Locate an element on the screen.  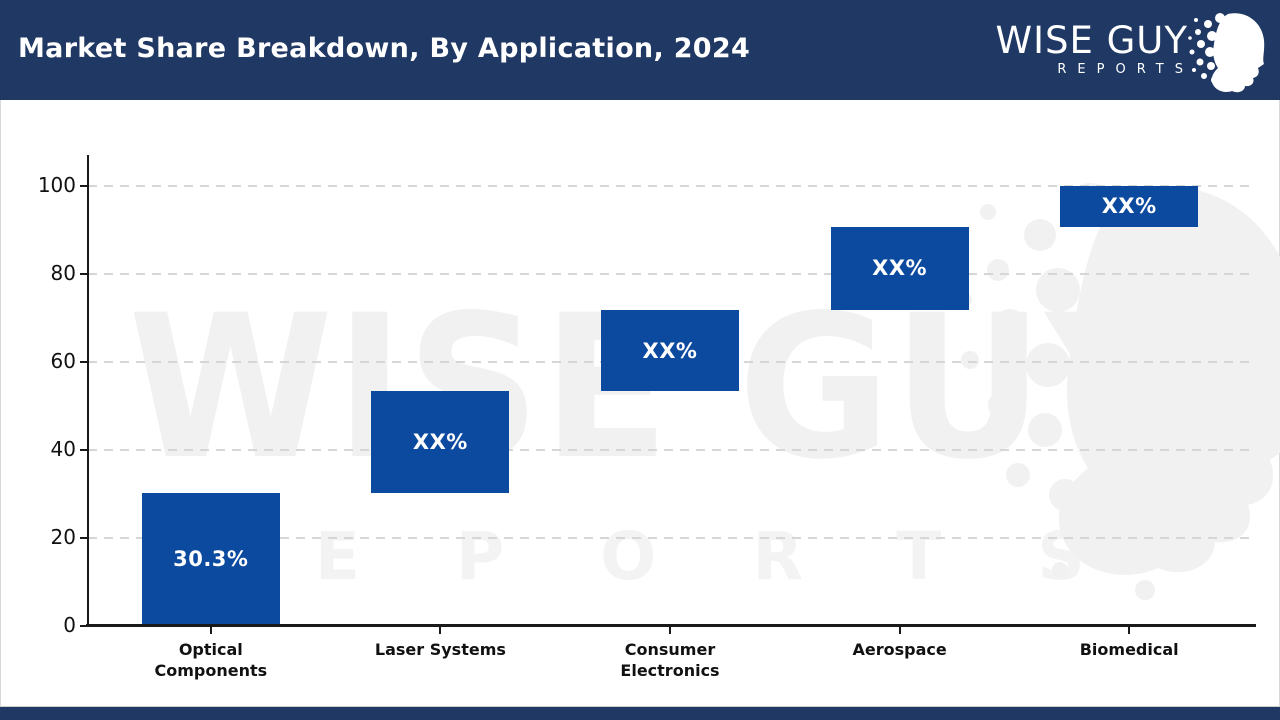
watermark-subtitle: REPORTS is located at coordinates (674, 556).